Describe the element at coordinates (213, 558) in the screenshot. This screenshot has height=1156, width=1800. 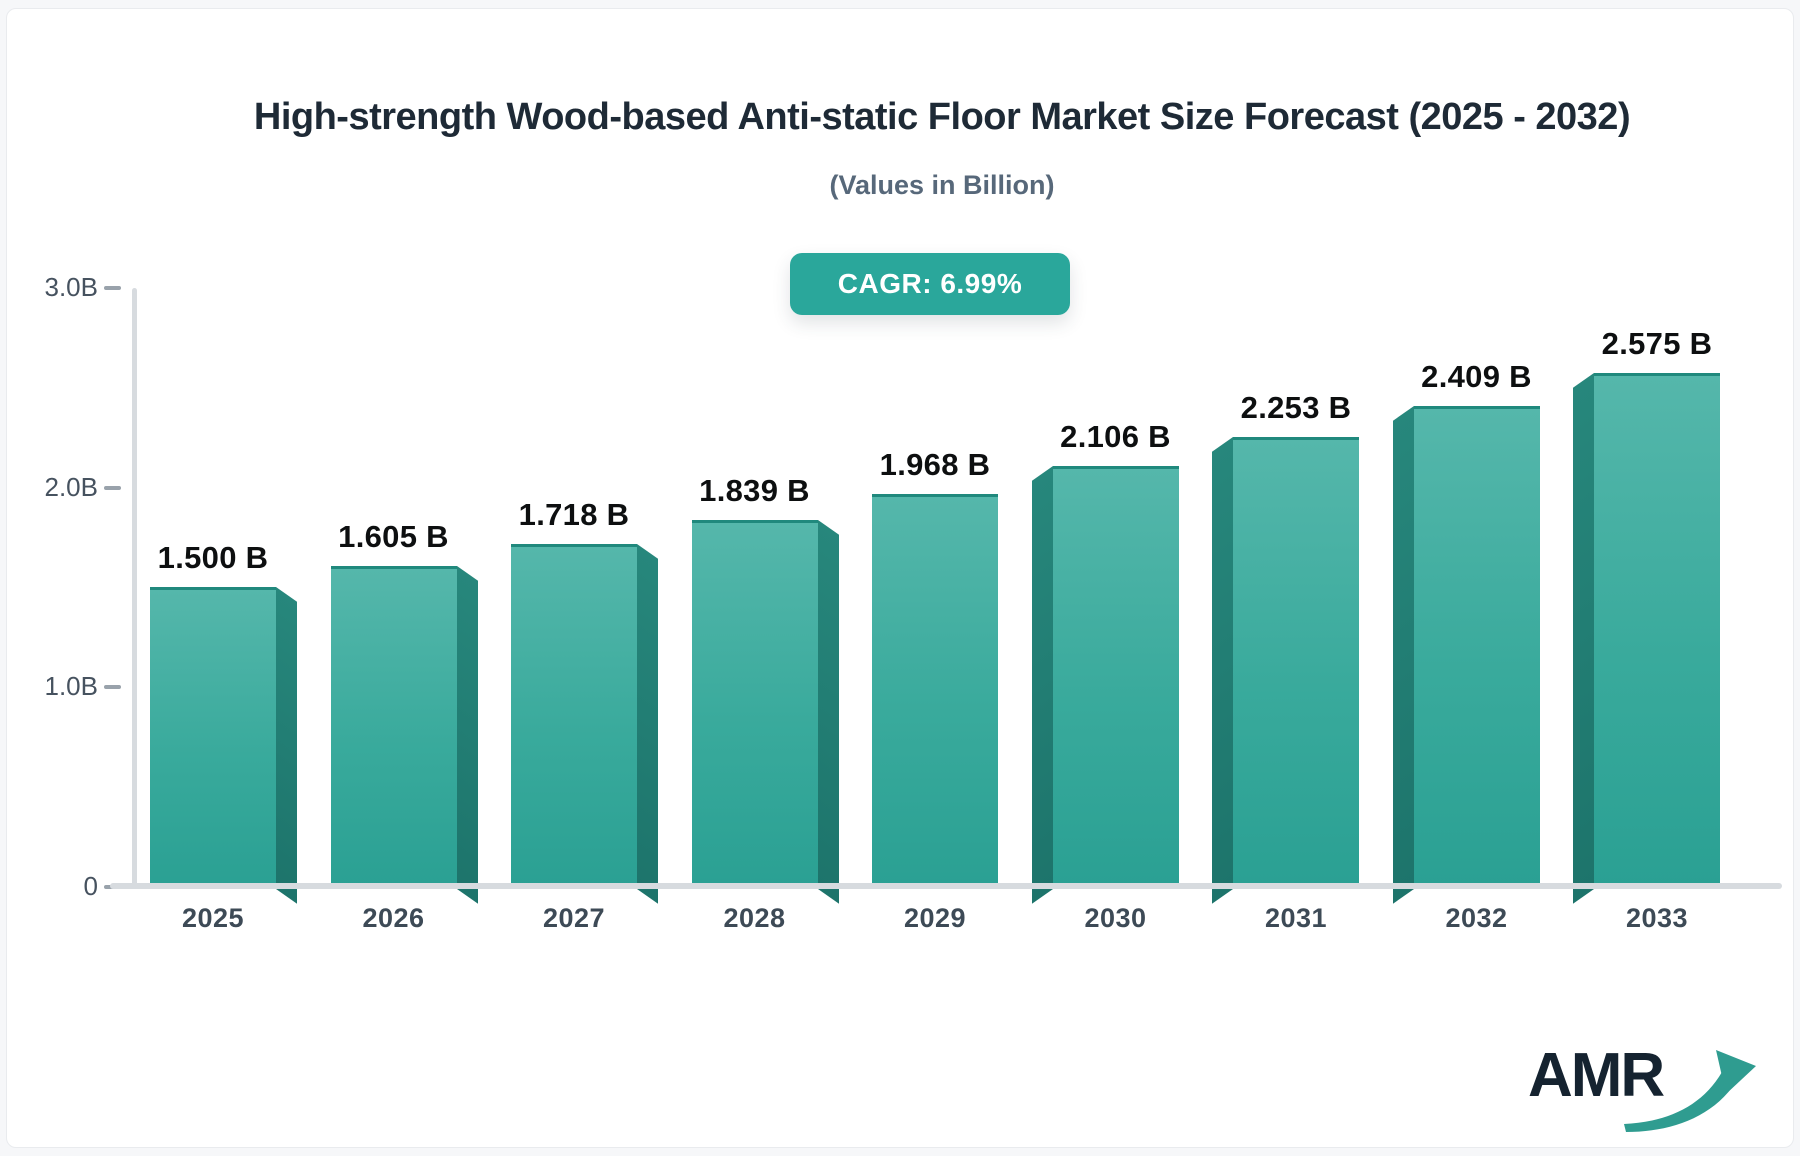
I see `bar-value-label: 1.500 B` at that location.